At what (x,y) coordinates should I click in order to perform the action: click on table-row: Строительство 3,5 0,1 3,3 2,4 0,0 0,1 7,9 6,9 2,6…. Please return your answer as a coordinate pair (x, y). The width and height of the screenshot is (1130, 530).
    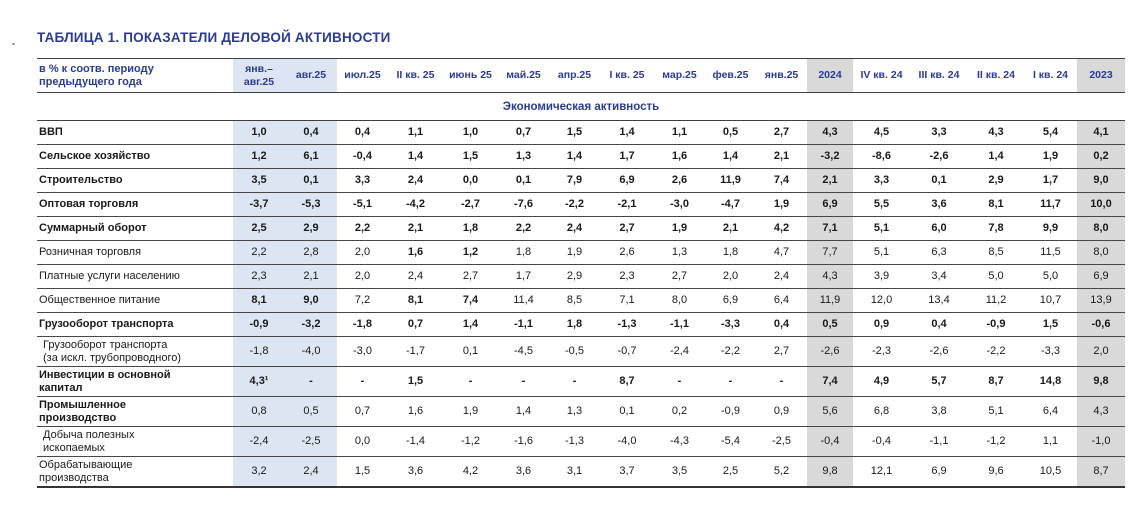
    Looking at the image, I should click on (581, 180).